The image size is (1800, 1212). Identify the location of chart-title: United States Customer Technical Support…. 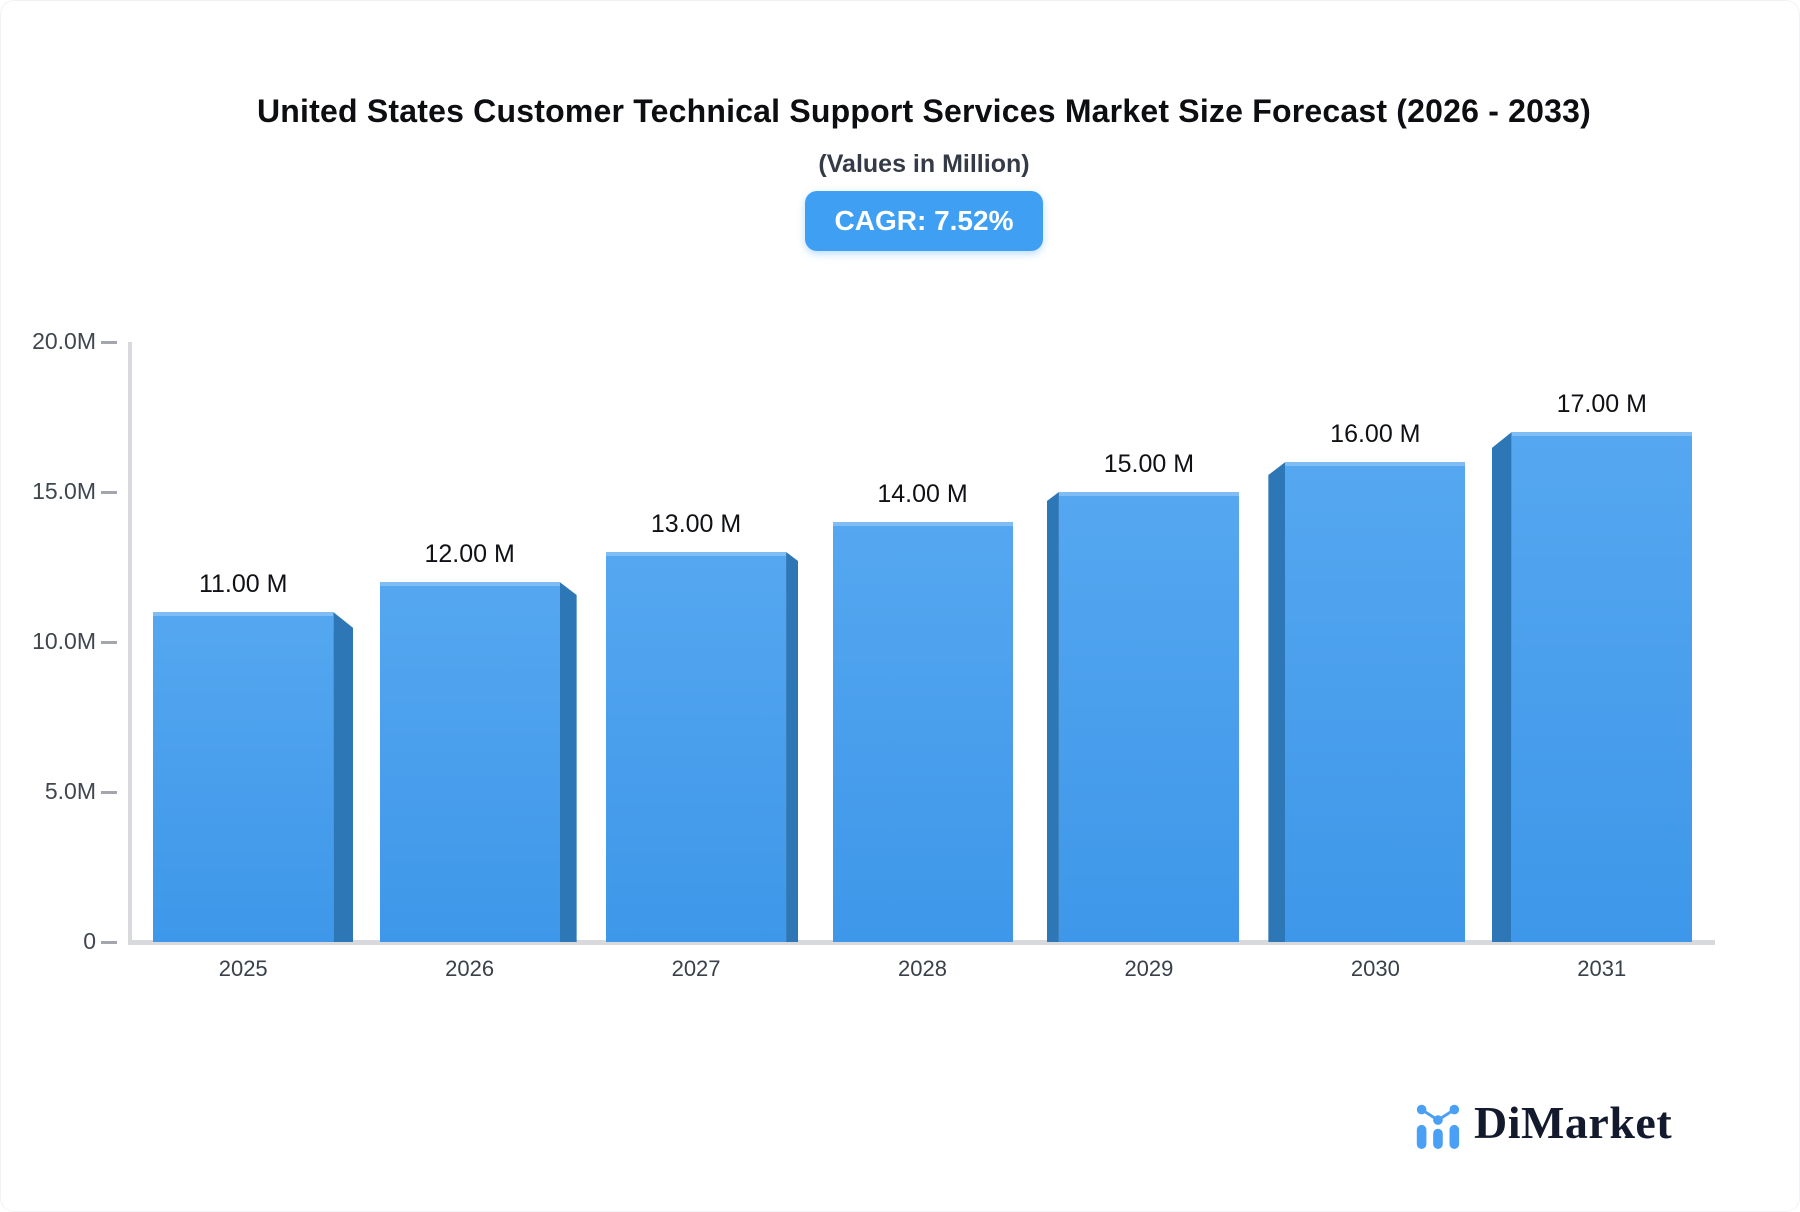
(924, 111).